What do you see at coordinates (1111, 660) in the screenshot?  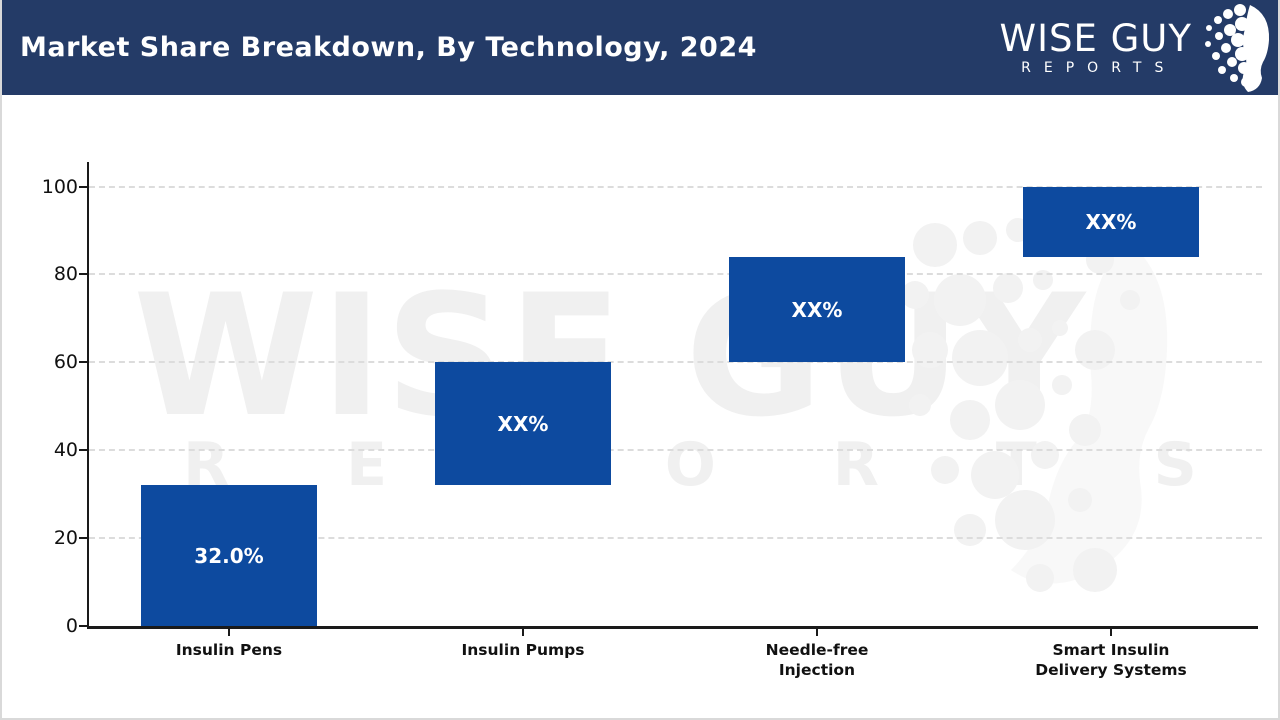 I see `category-label: Smart Insulin Delivery Systems` at bounding box center [1111, 660].